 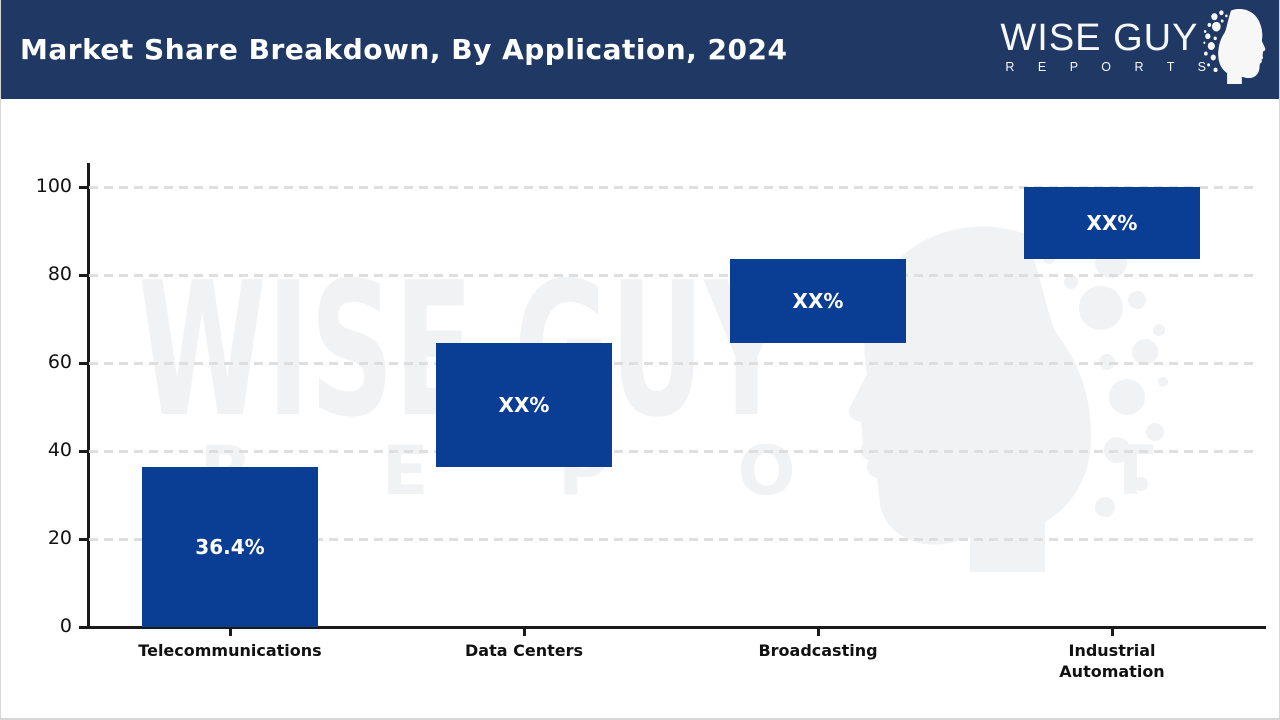 I want to click on y-axis-tick-label: 0, so click(x=65, y=626).